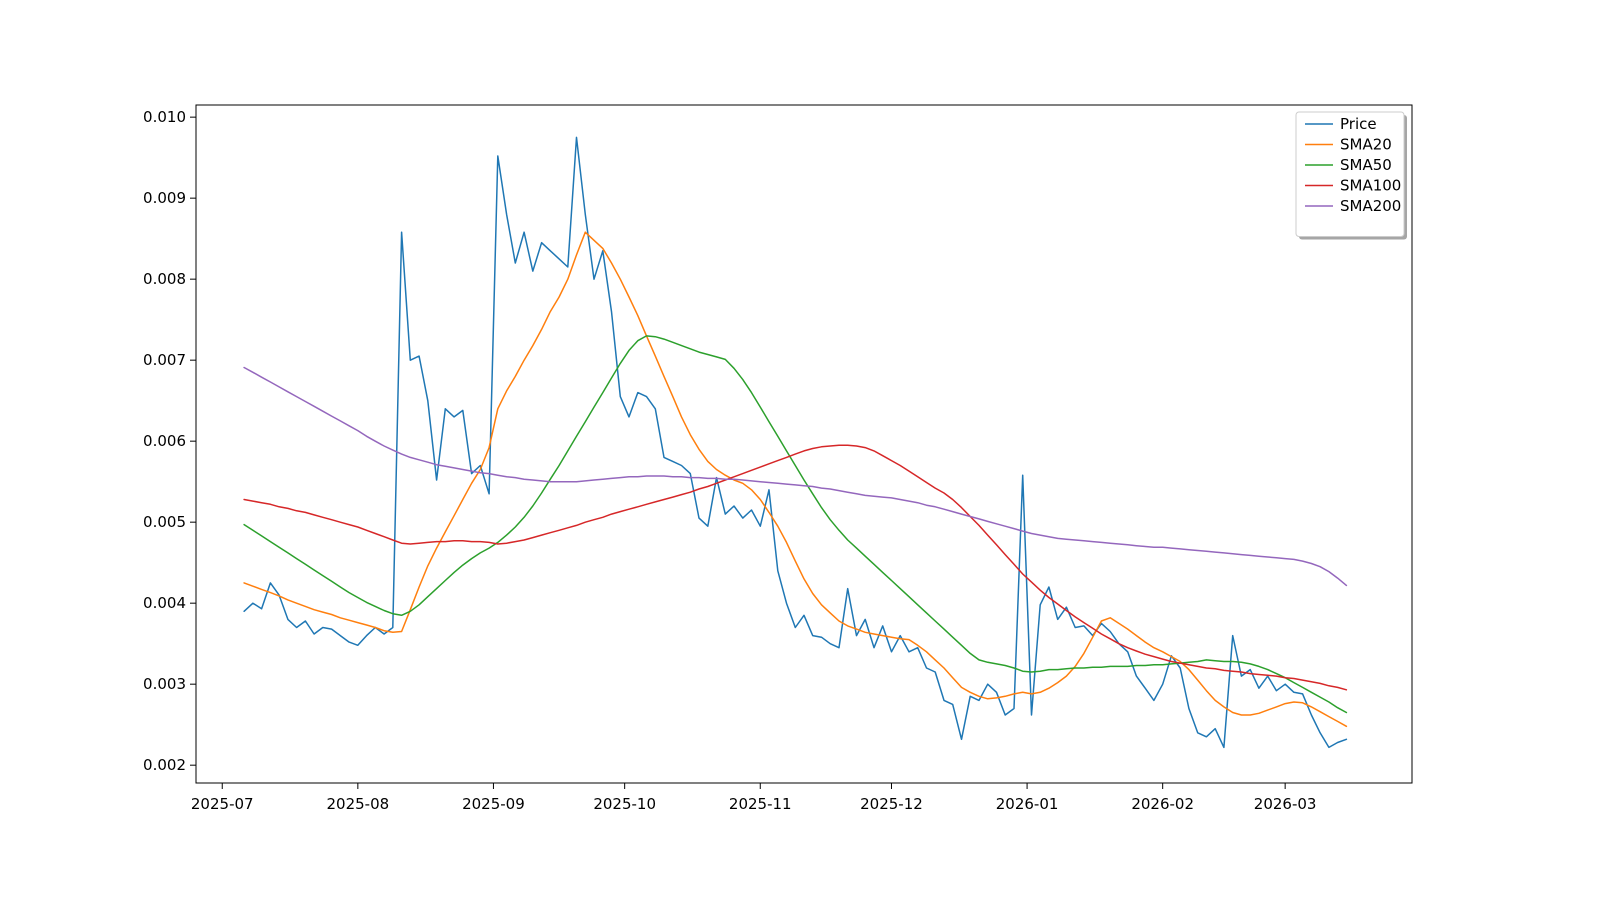 The image size is (1600, 904). What do you see at coordinates (1370, 206) in the screenshot?
I see `legend-label: SMA200` at bounding box center [1370, 206].